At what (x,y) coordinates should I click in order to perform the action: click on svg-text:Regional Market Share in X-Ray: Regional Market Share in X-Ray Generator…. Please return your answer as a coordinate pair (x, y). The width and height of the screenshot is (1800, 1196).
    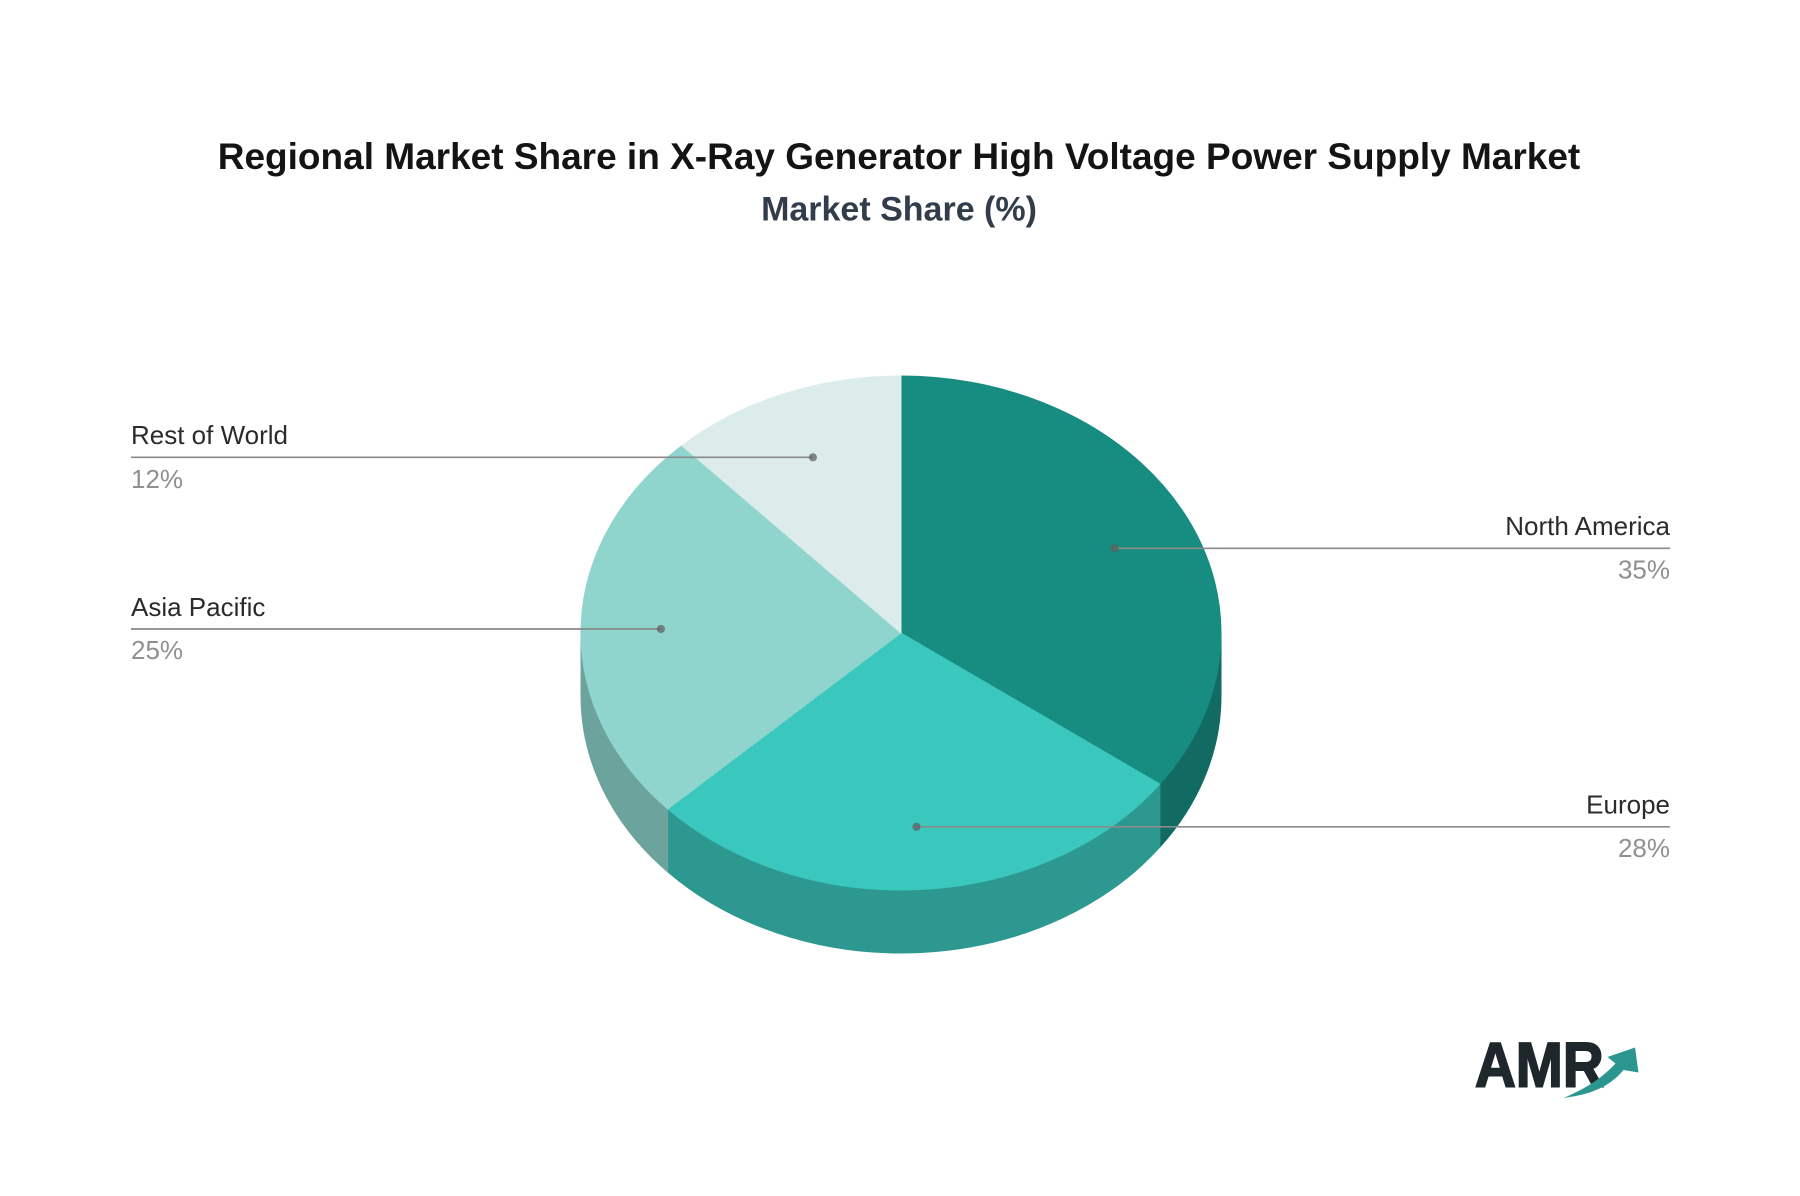
    Looking at the image, I should click on (899, 156).